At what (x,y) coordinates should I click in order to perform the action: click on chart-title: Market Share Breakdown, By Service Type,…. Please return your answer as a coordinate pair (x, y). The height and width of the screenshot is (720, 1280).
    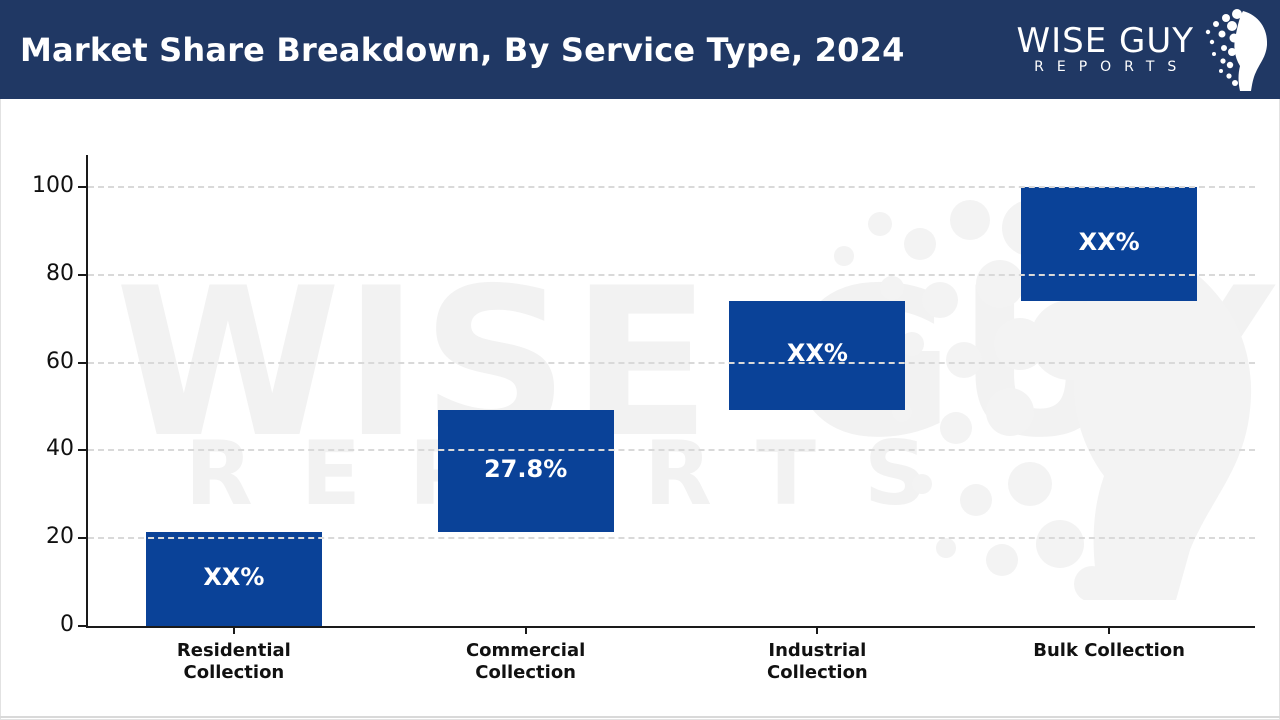
    Looking at the image, I should click on (462, 49).